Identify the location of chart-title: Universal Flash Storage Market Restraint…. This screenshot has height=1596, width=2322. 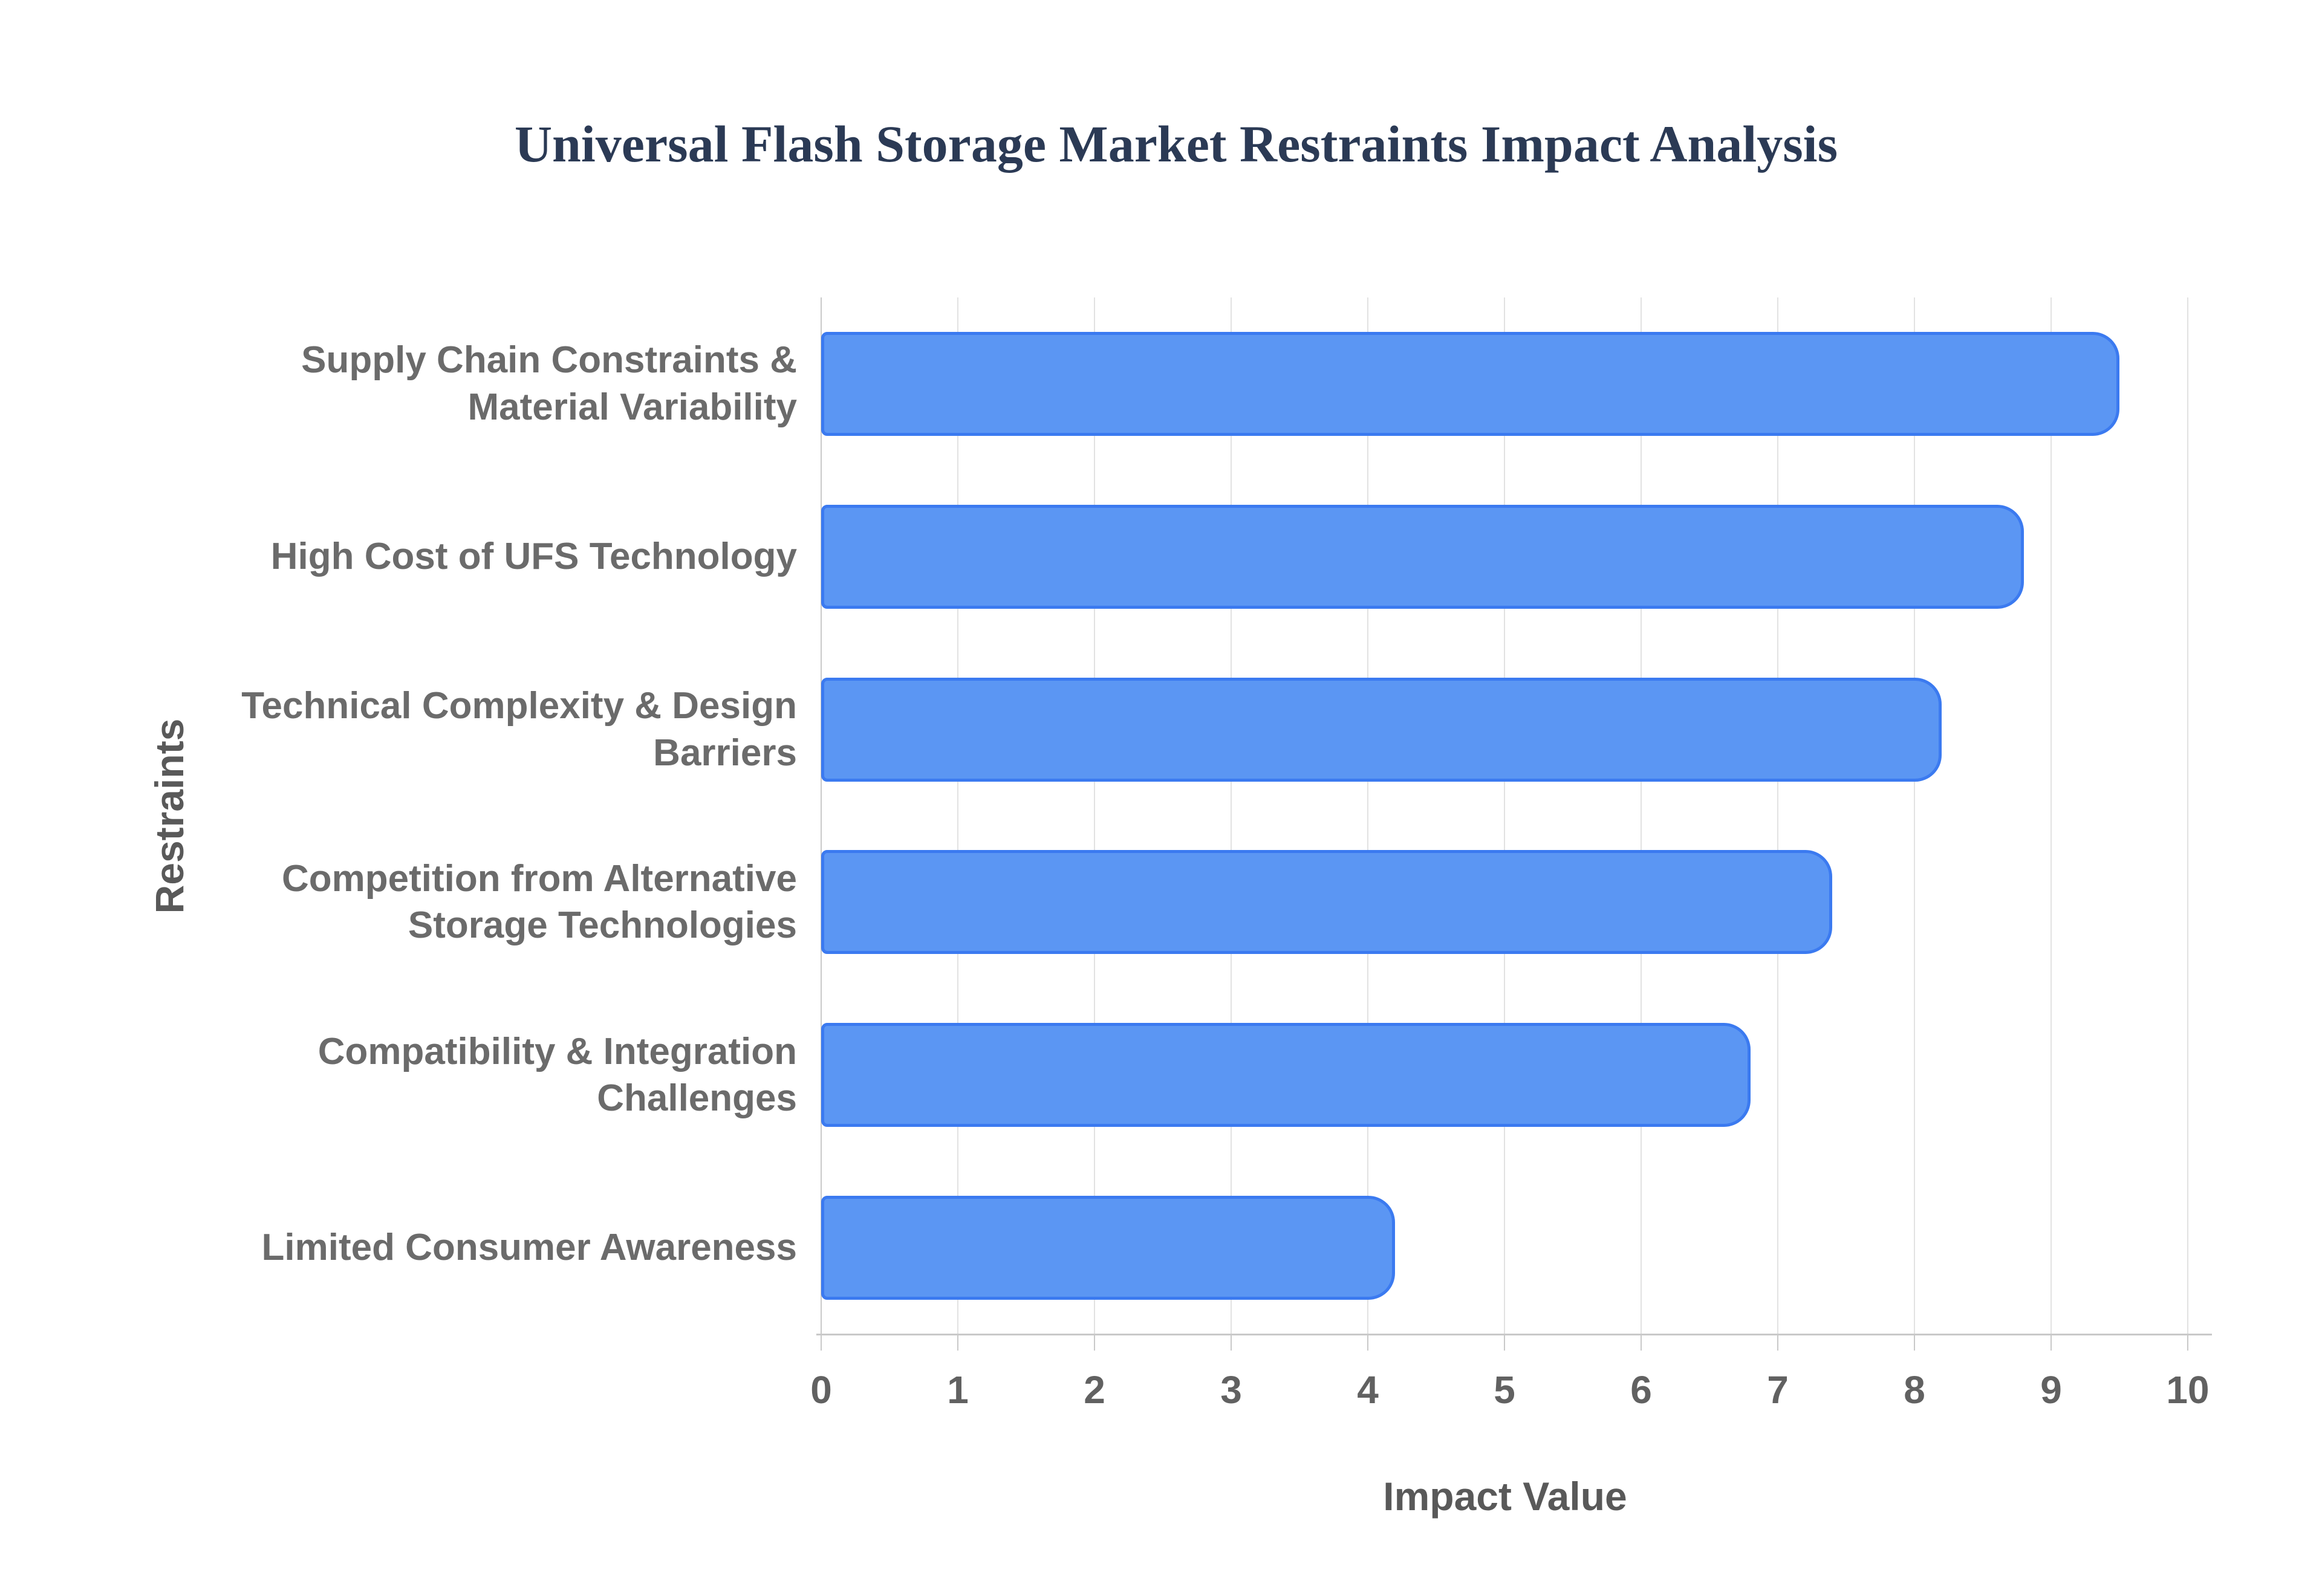
(1176, 144).